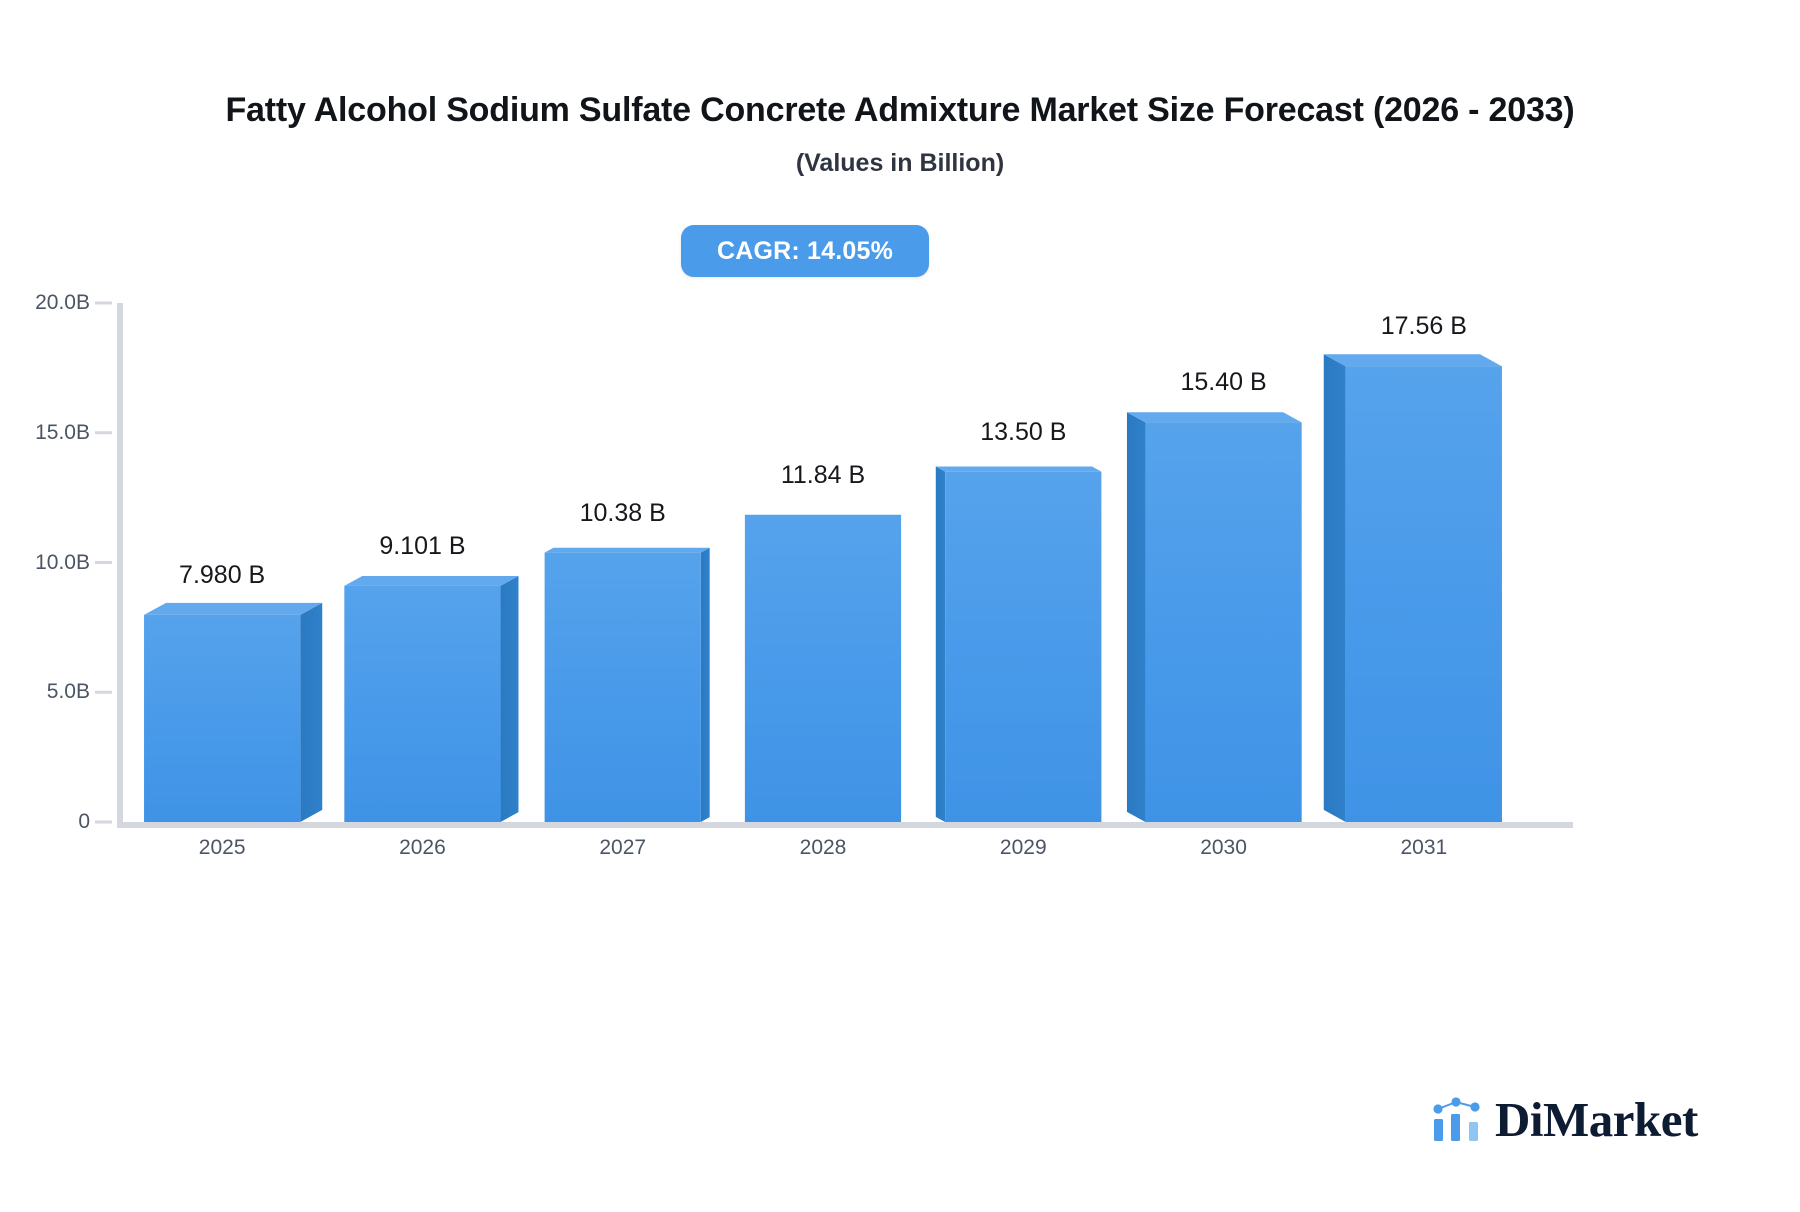 The width and height of the screenshot is (1800, 1212). What do you see at coordinates (84, 821) in the screenshot?
I see `y-axis-tick-label: 0` at bounding box center [84, 821].